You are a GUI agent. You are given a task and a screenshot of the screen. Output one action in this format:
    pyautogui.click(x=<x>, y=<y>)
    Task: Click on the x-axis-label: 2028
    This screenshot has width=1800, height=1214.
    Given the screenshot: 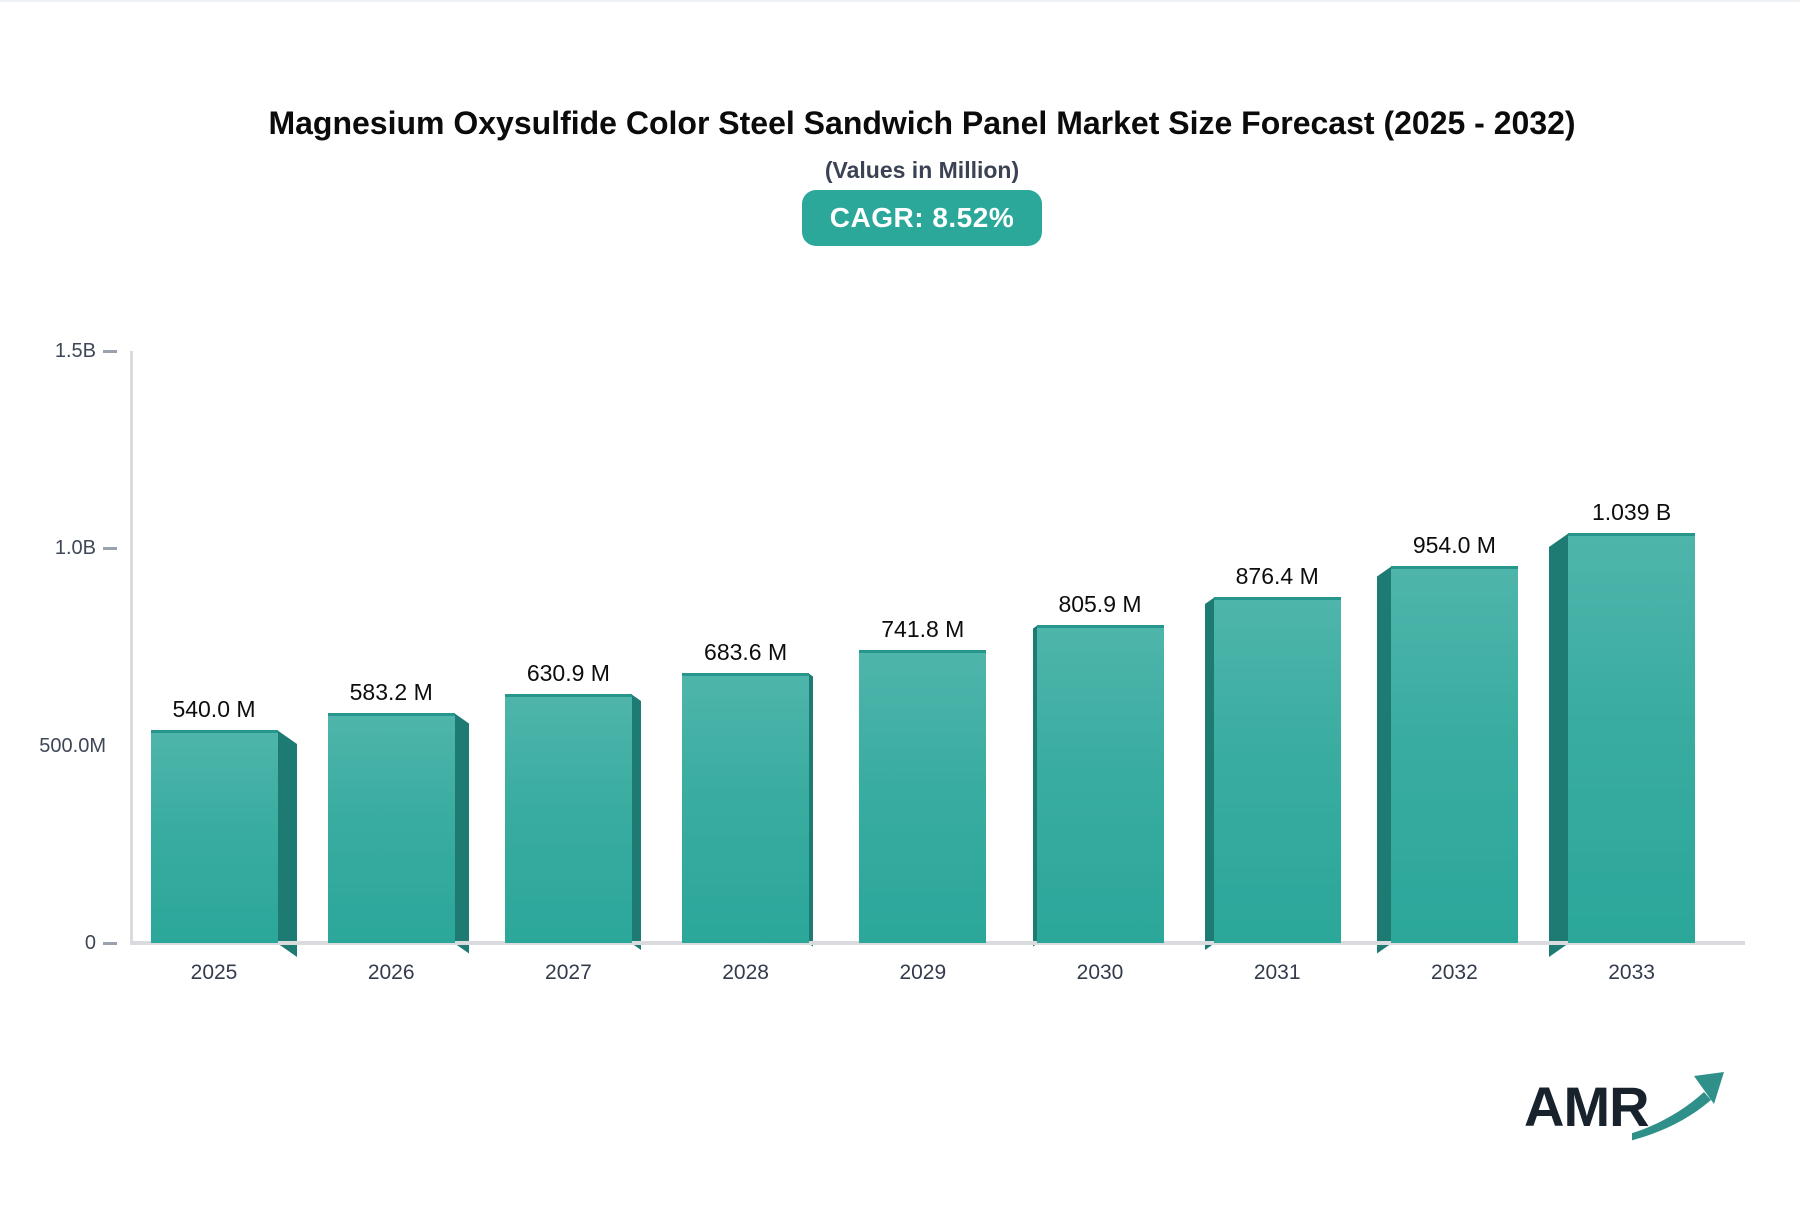 What is the action you would take?
    pyautogui.click(x=745, y=972)
    